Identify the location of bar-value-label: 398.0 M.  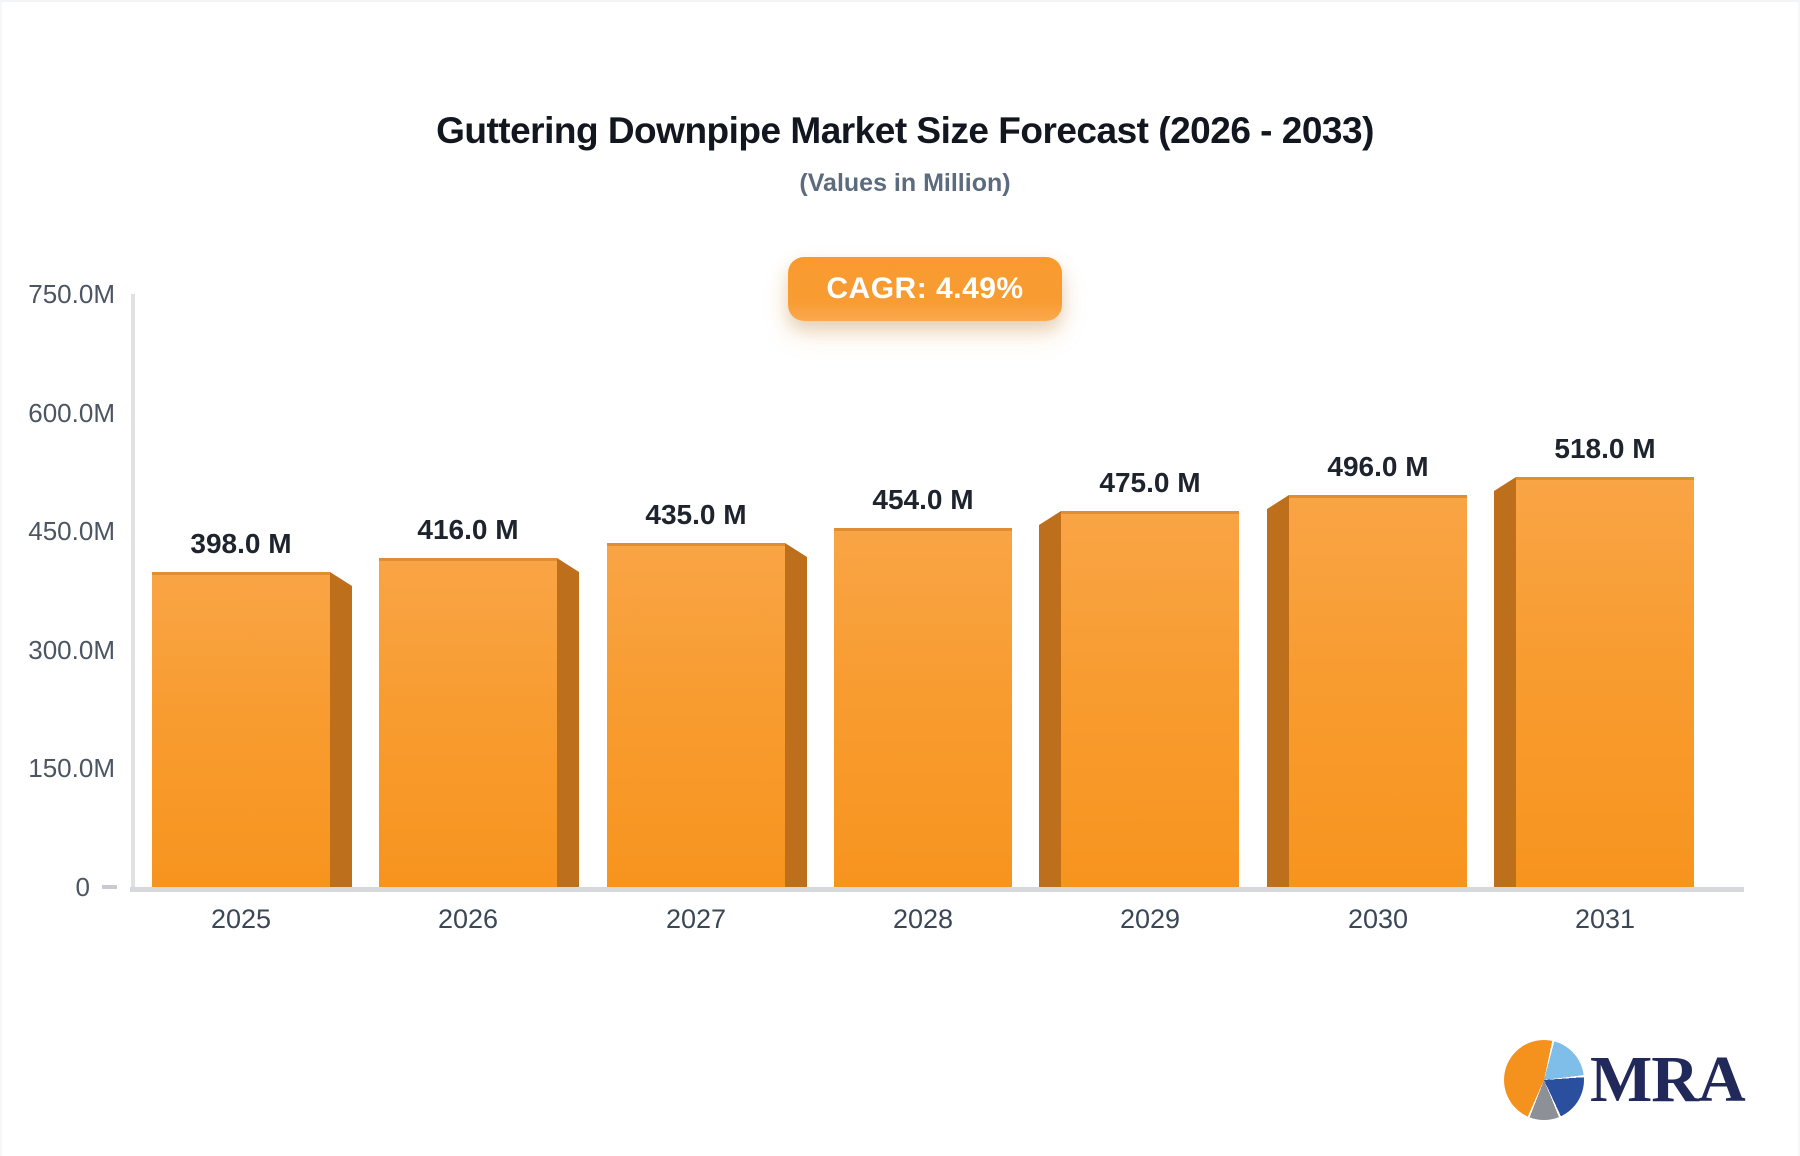
(241, 543).